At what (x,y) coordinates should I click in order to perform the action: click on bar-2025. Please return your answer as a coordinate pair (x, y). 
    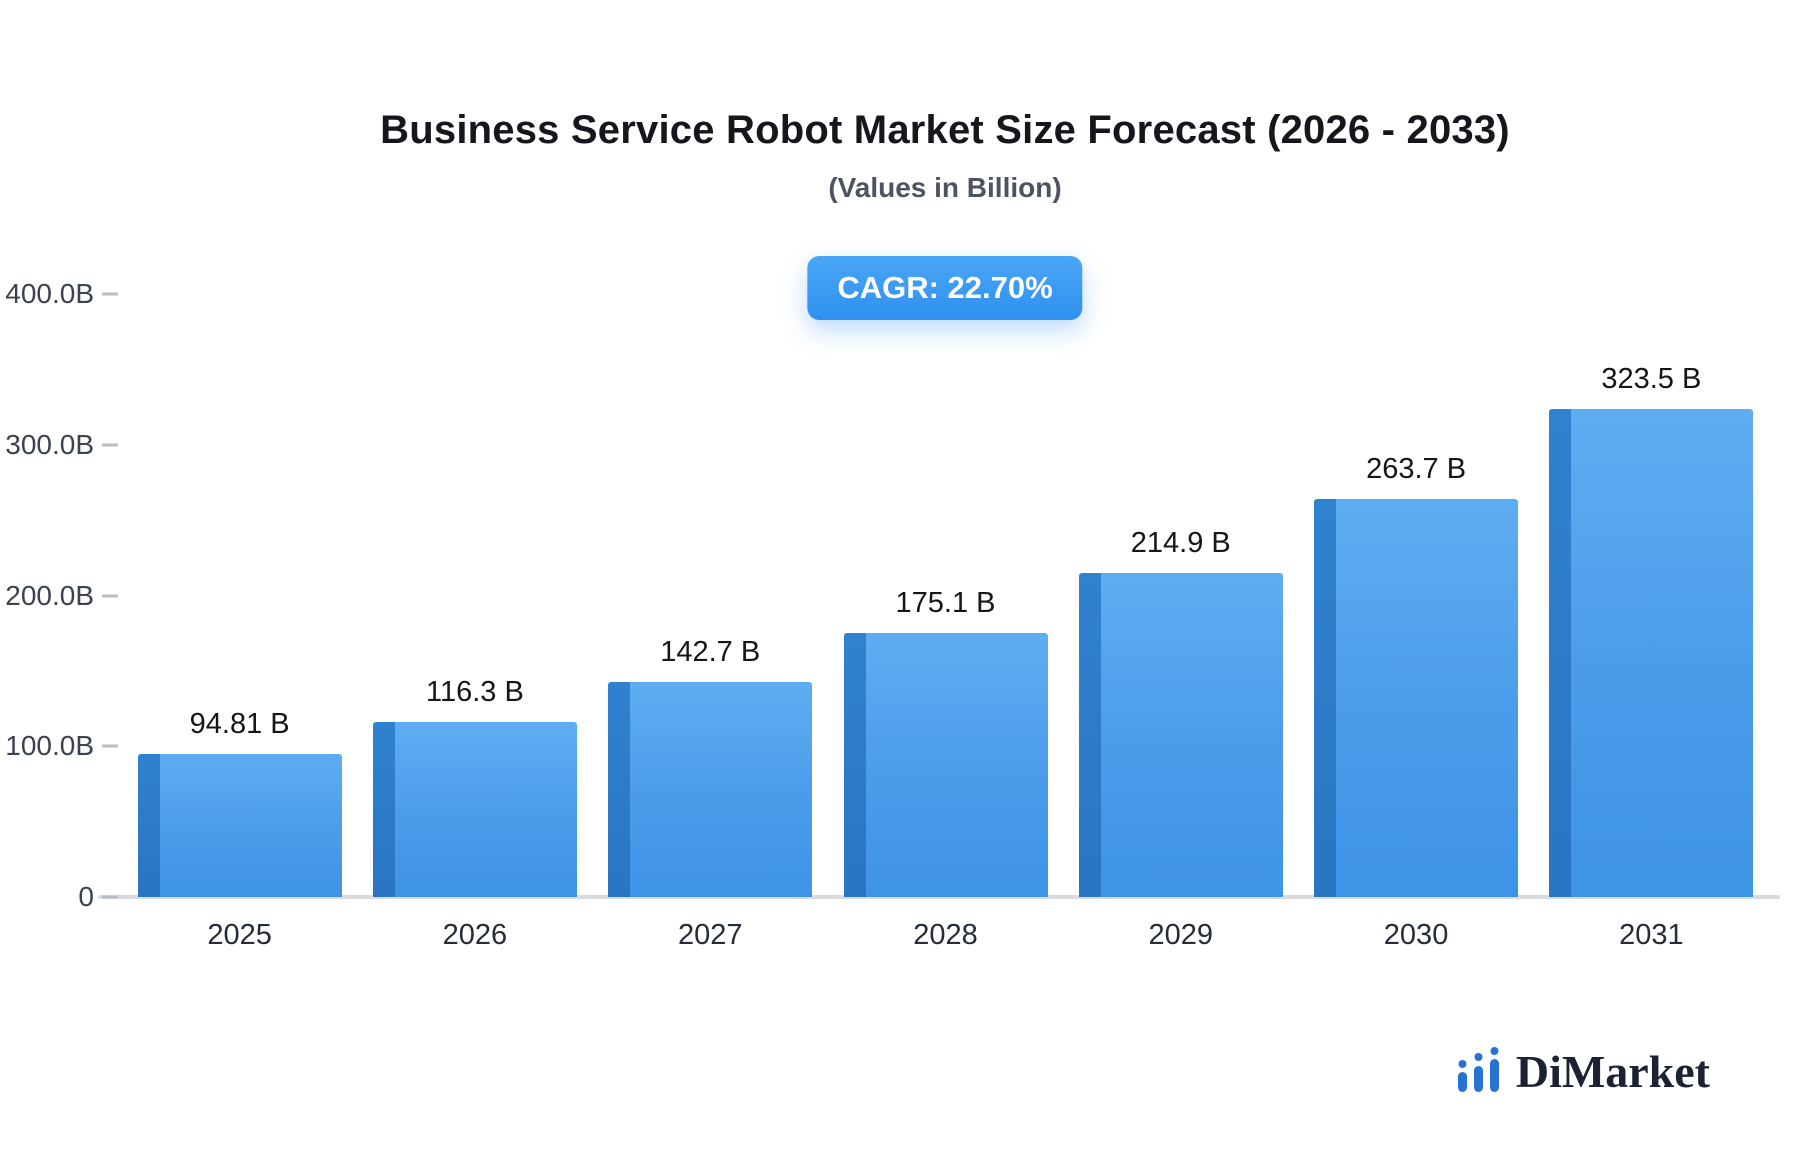
    Looking at the image, I should click on (239, 825).